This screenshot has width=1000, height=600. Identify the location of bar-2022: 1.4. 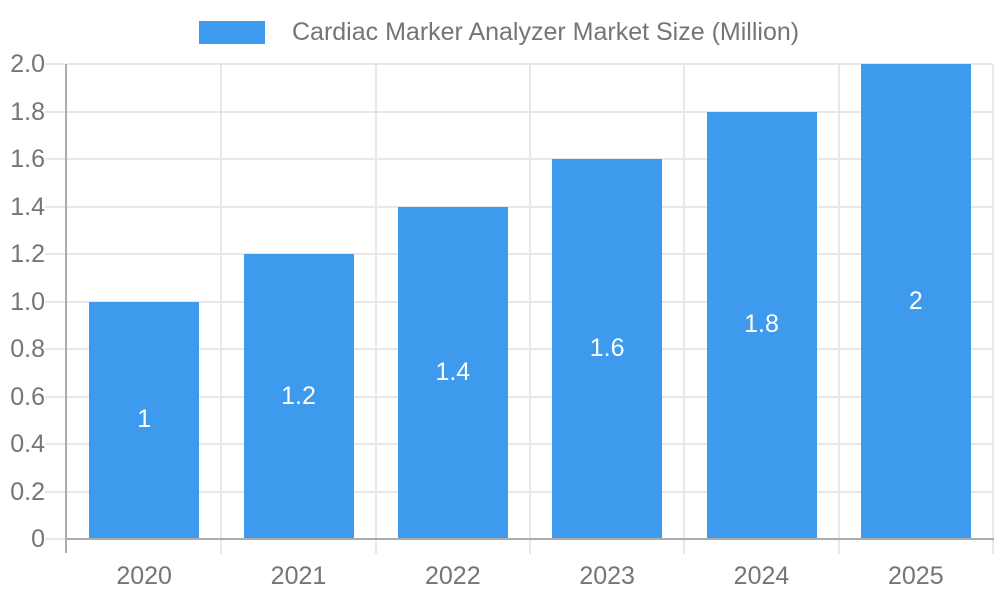
(452, 372).